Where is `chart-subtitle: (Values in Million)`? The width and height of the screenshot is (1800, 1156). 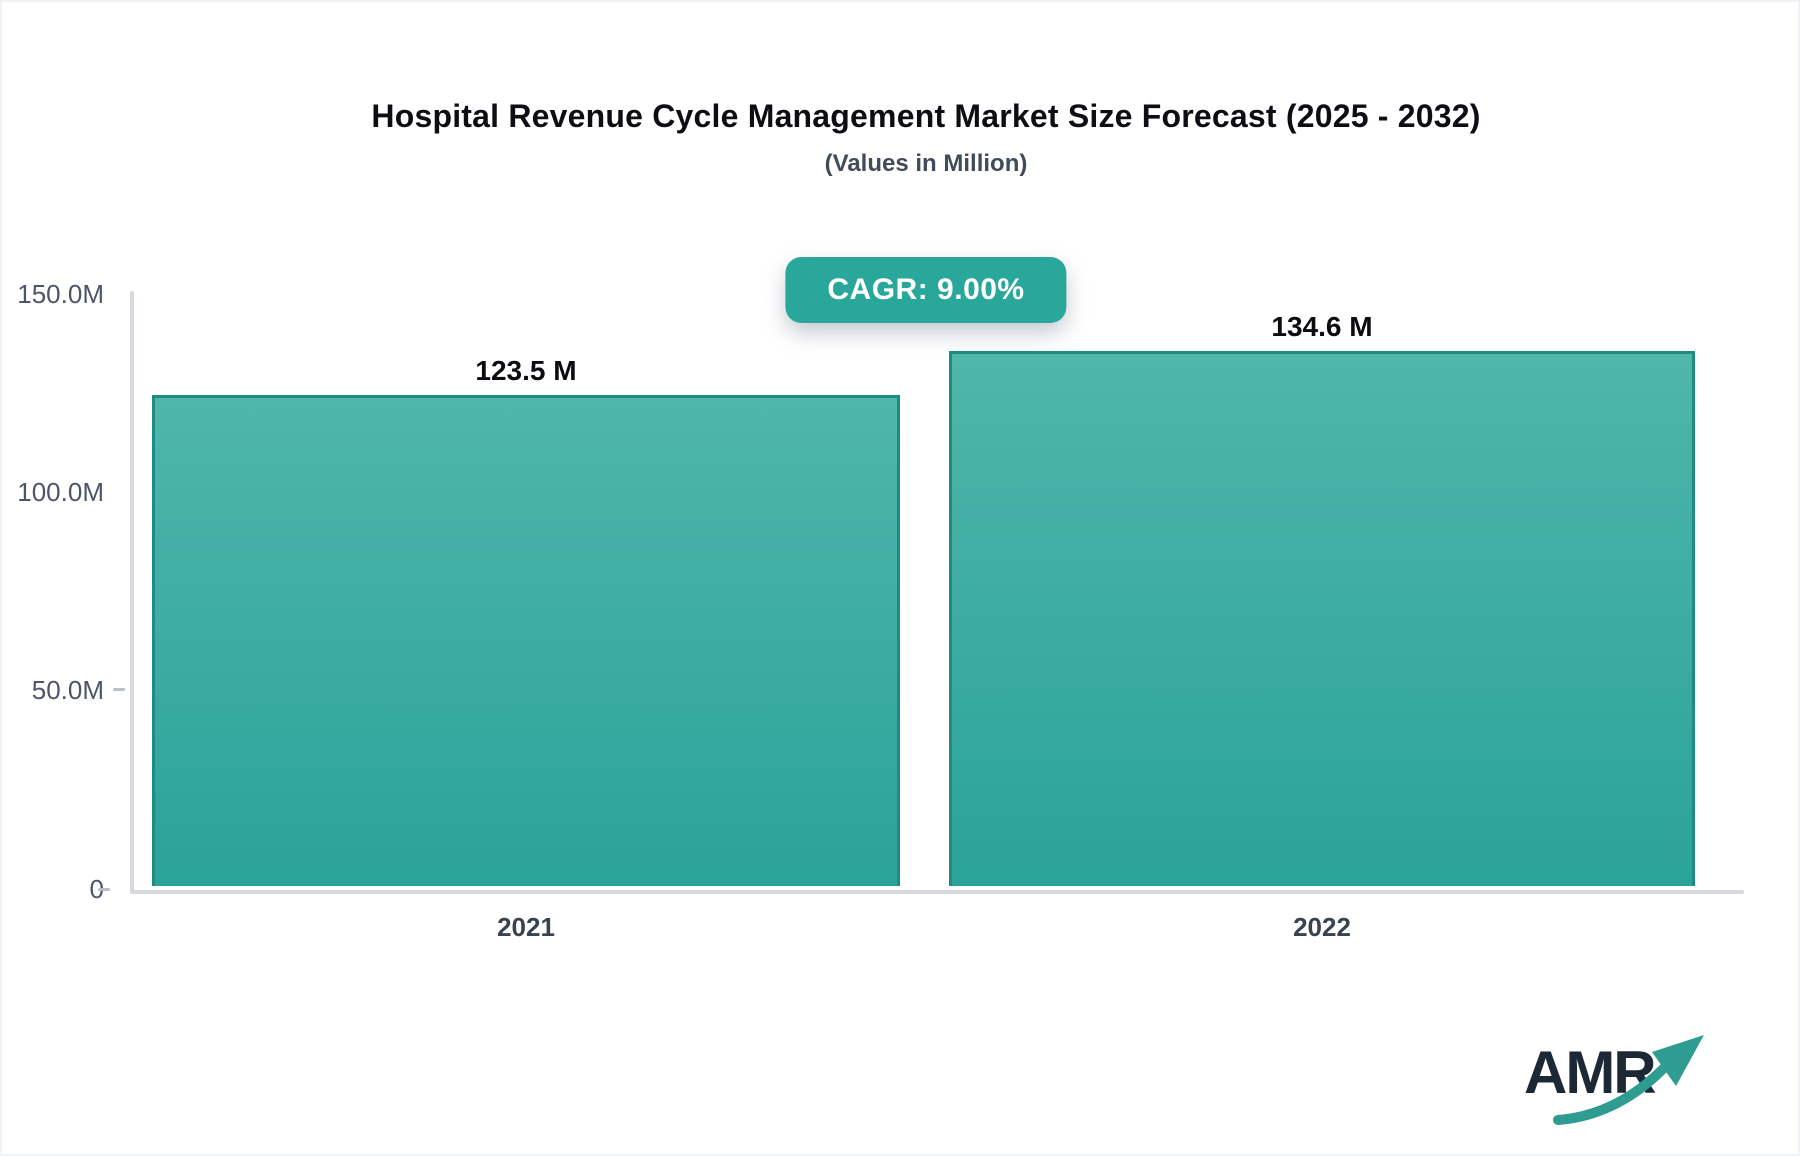
chart-subtitle: (Values in Million) is located at coordinates (926, 163).